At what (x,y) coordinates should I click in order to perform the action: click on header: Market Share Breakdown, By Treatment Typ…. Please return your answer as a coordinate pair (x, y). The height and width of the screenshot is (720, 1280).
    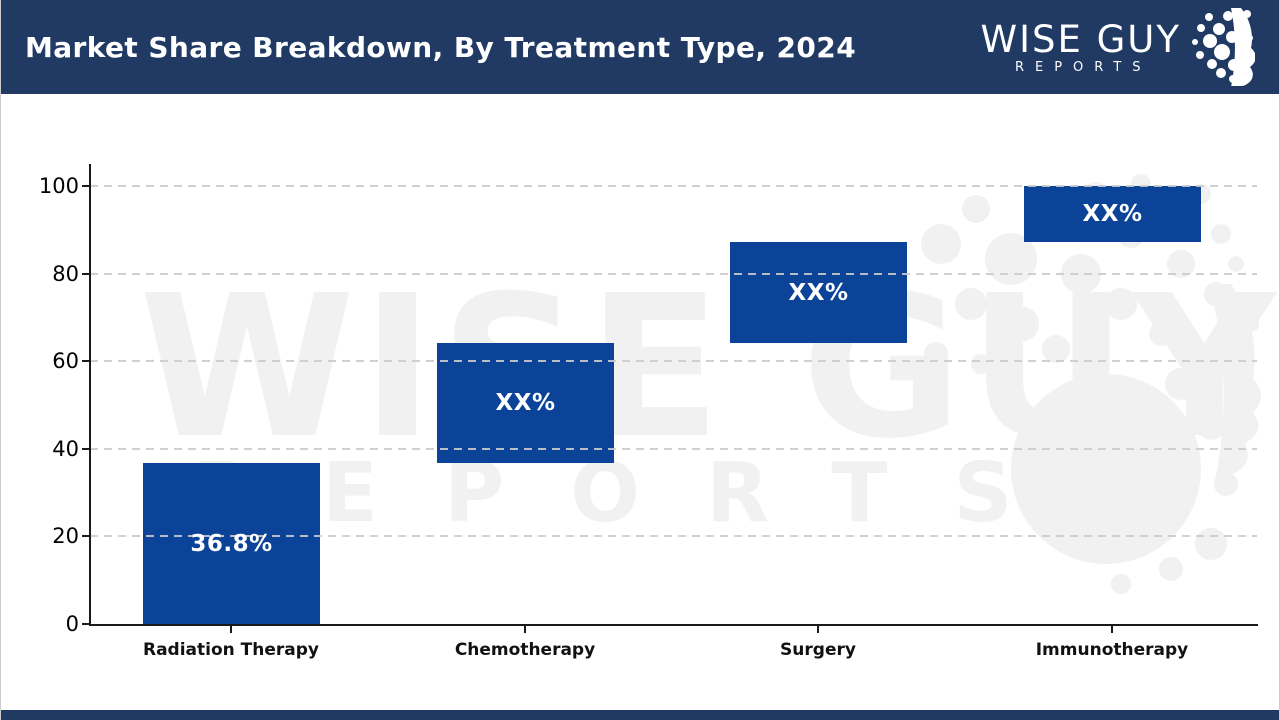
    Looking at the image, I should click on (640, 47).